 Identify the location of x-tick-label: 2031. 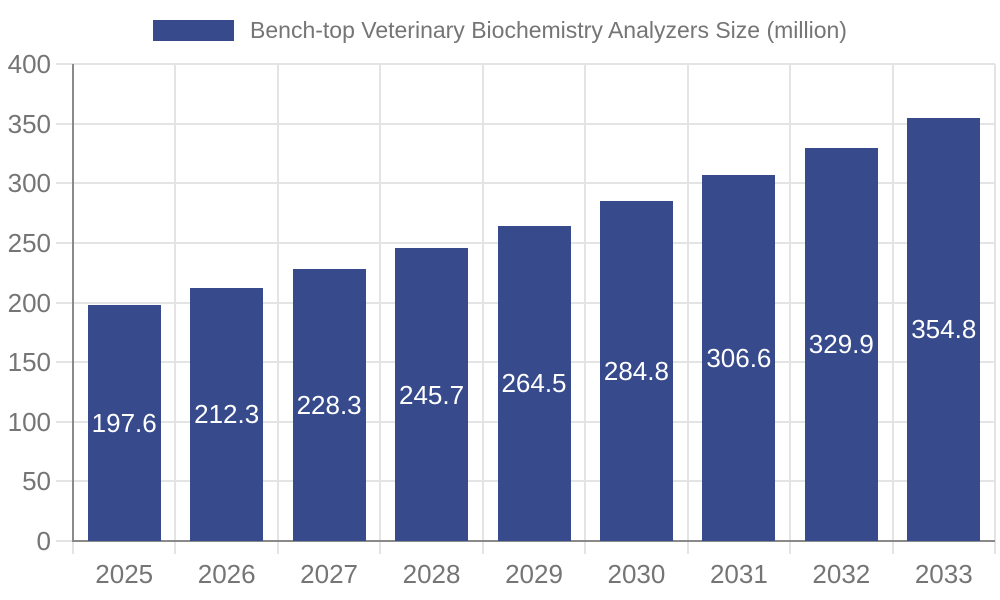
(738, 574).